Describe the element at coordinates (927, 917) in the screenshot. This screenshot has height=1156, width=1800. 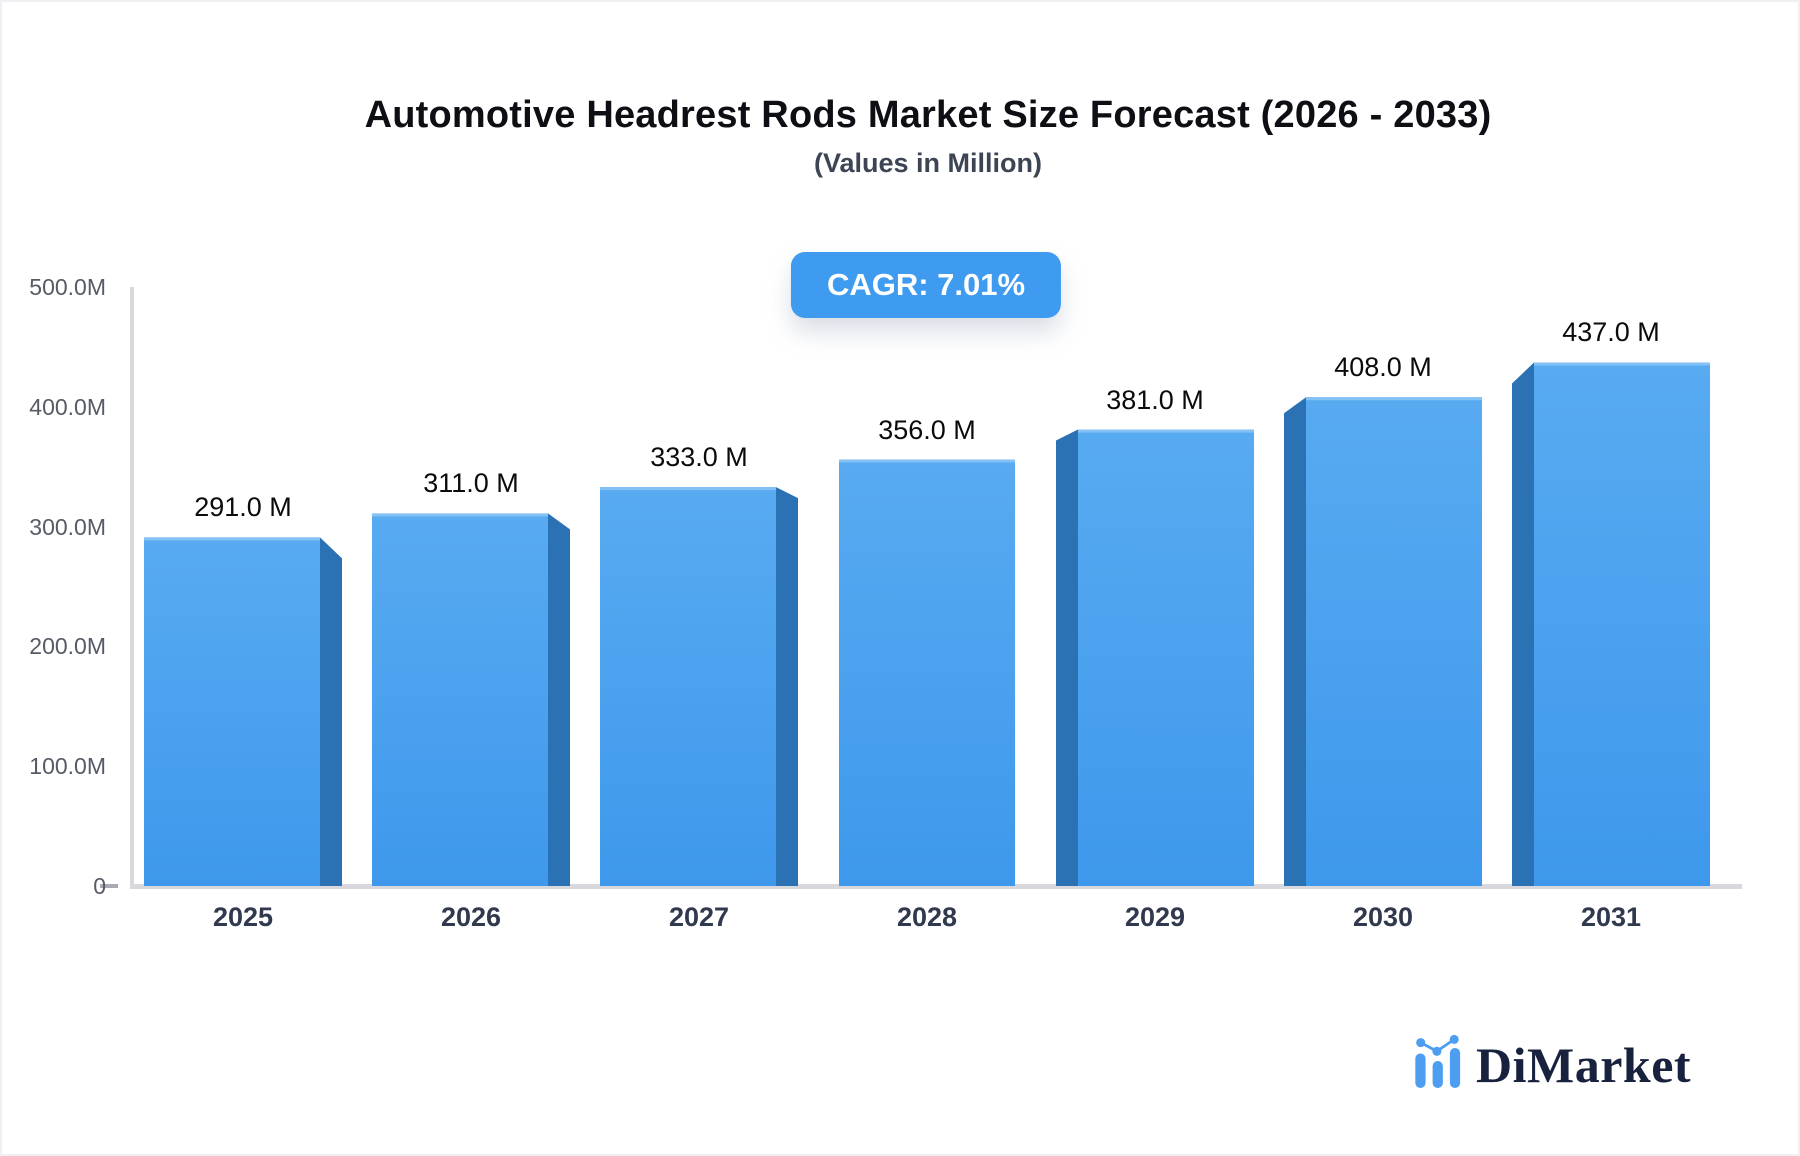
I see `x-axis-tick-label: 2028` at that location.